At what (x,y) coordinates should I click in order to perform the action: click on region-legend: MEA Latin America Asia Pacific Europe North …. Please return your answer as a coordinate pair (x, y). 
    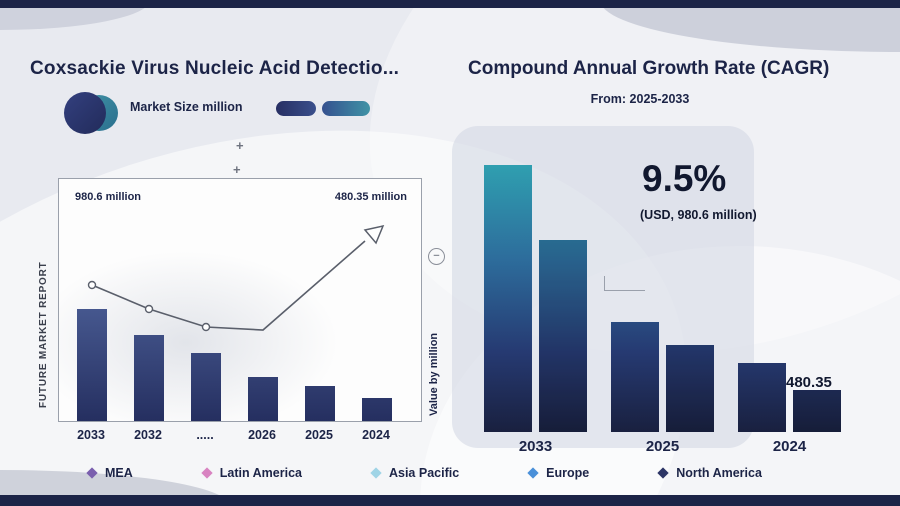
    Looking at the image, I should click on (424, 473).